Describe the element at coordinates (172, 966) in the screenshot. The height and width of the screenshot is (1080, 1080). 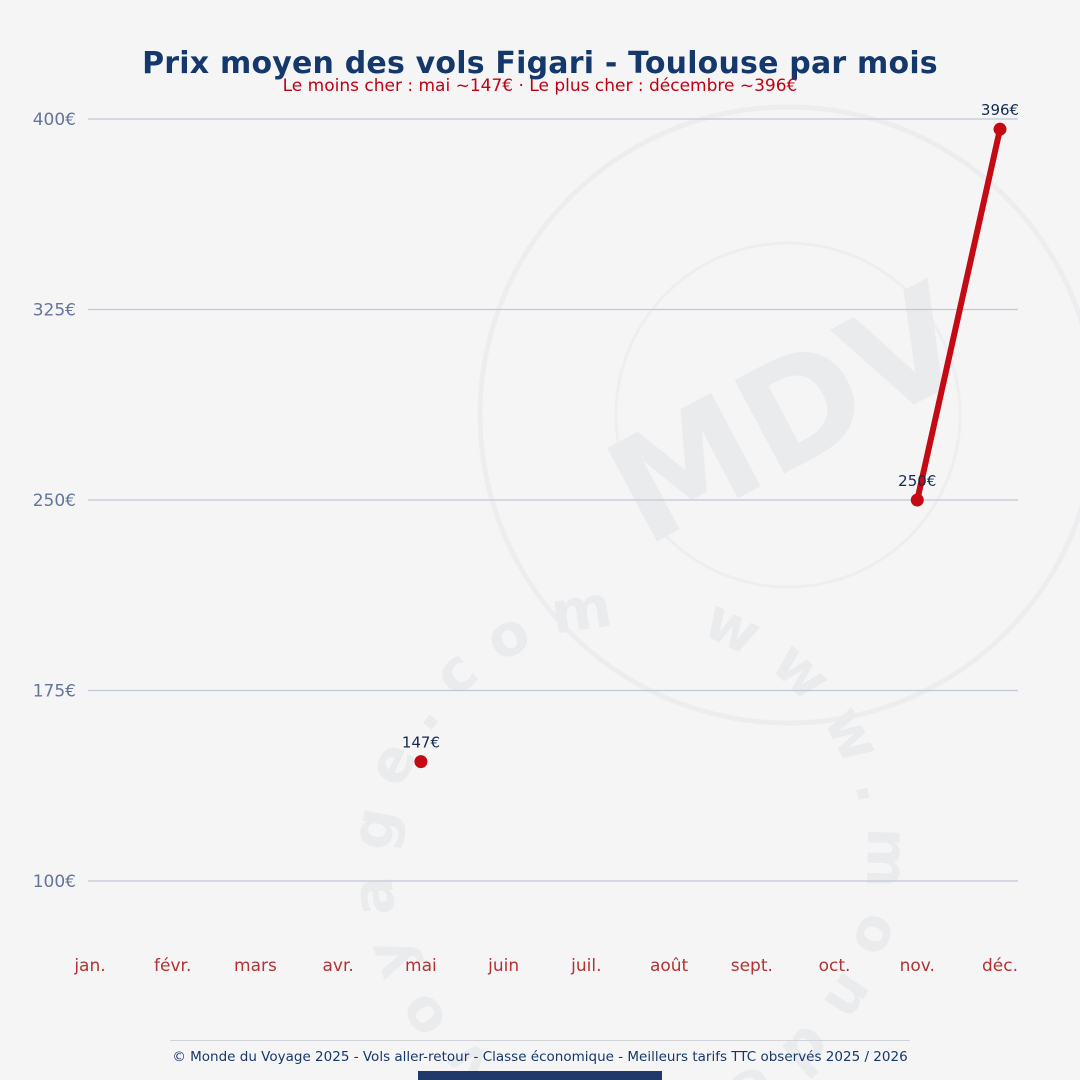
I see `x-tick-label: févr.` at that location.